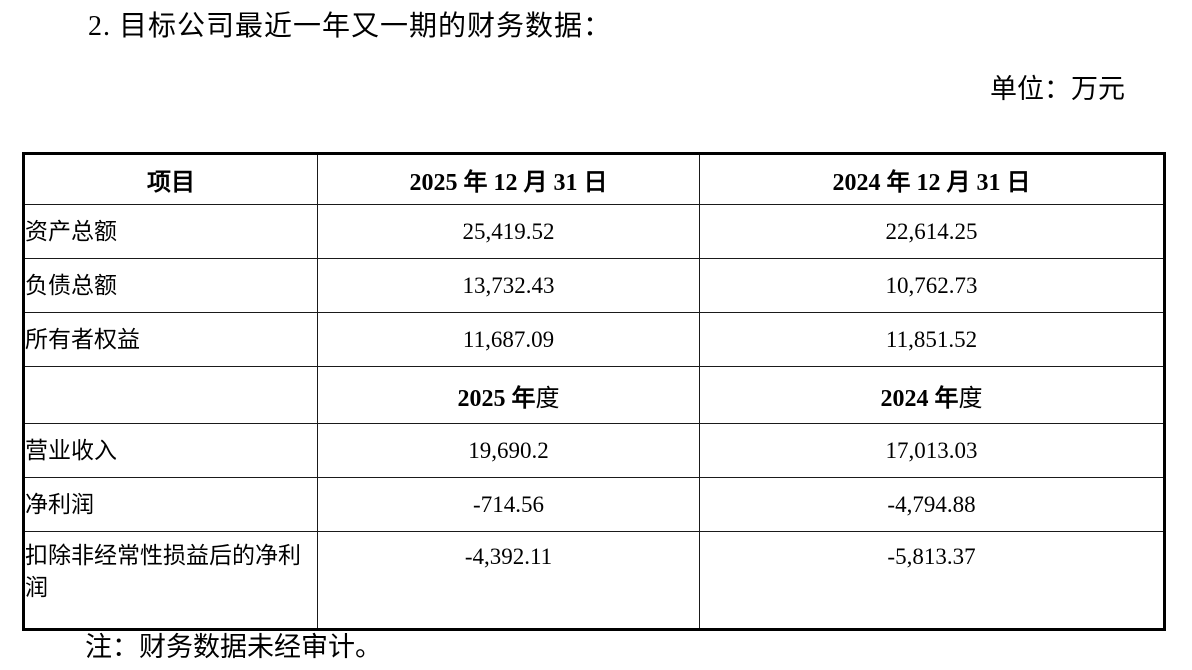  Describe the element at coordinates (508, 285) in the screenshot. I see `value-2025: 13,732.43` at that location.